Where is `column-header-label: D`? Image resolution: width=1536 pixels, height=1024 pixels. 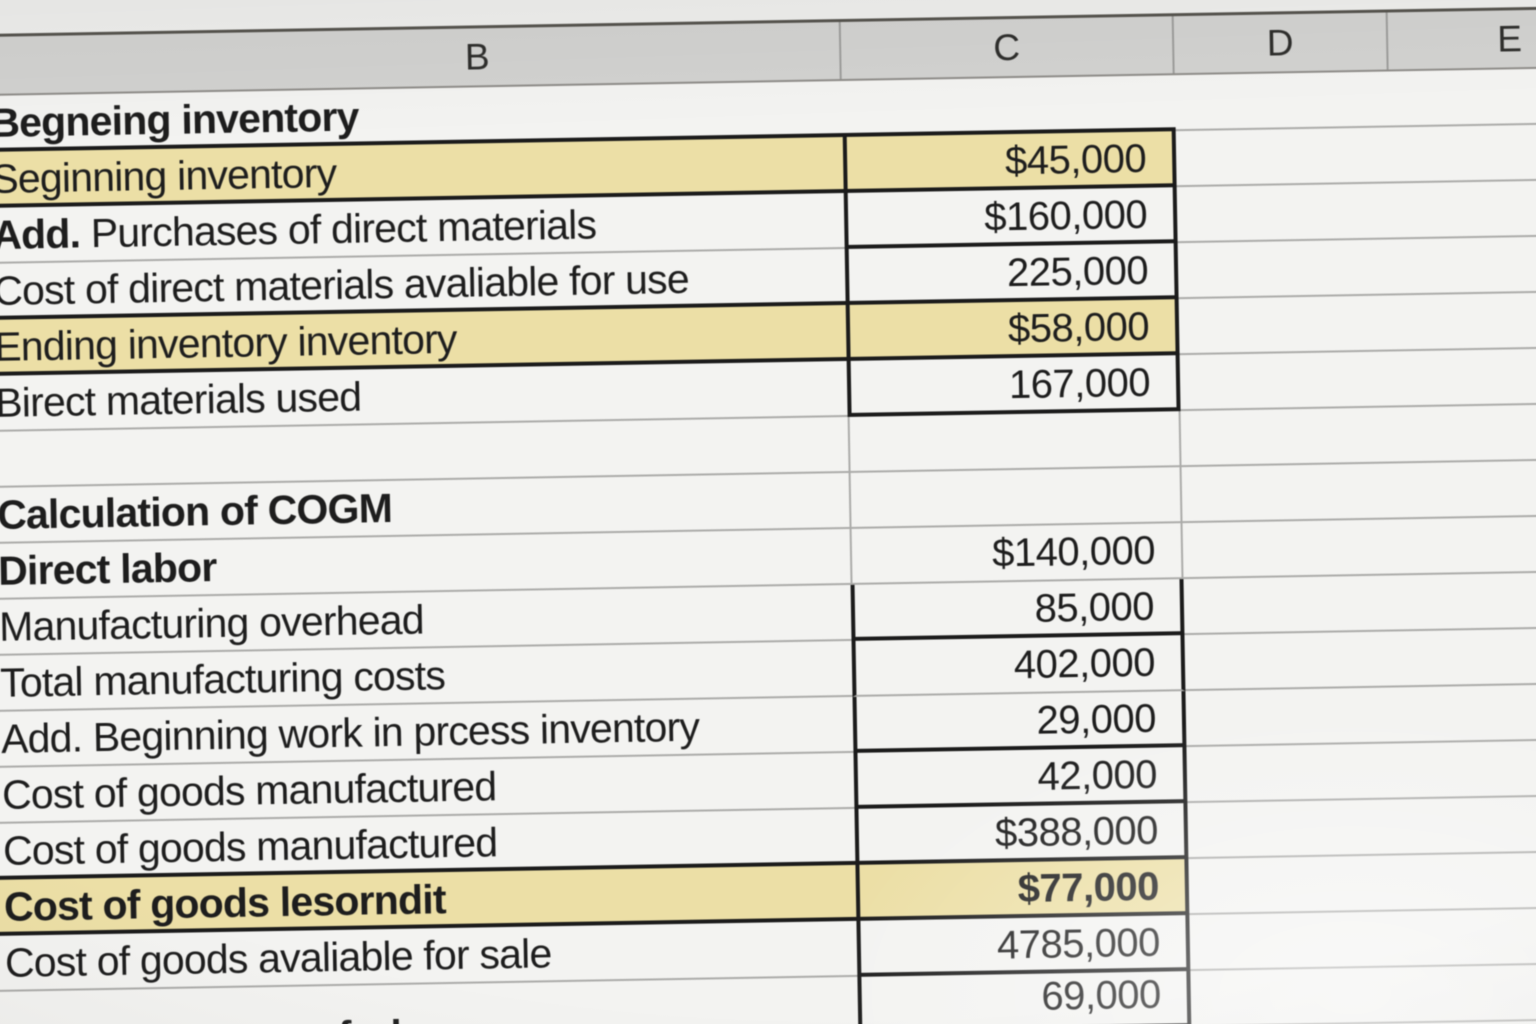 column-header-label: D is located at coordinates (1280, 42).